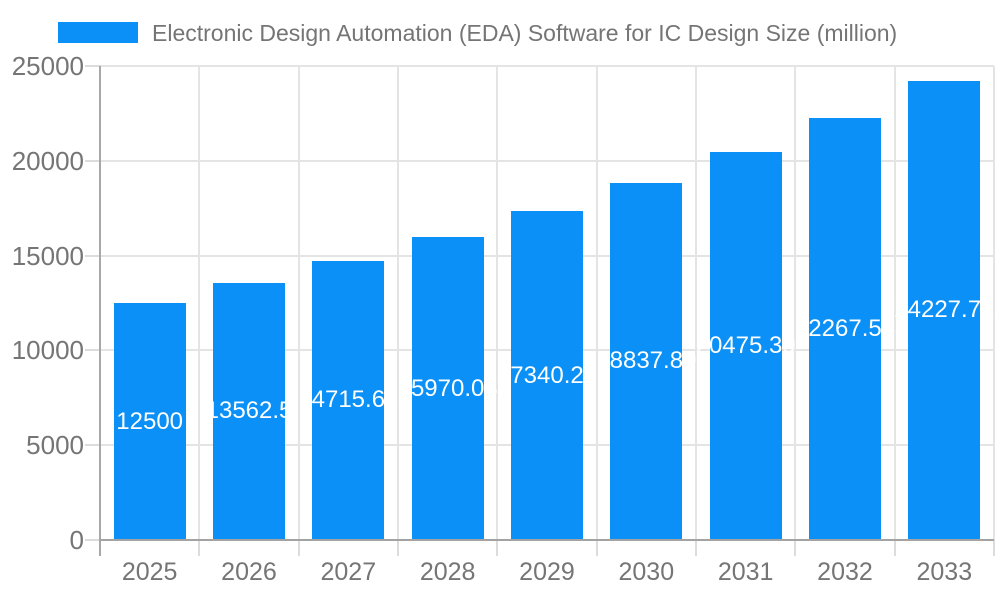  I want to click on x-axis-label: 2028, so click(447, 572).